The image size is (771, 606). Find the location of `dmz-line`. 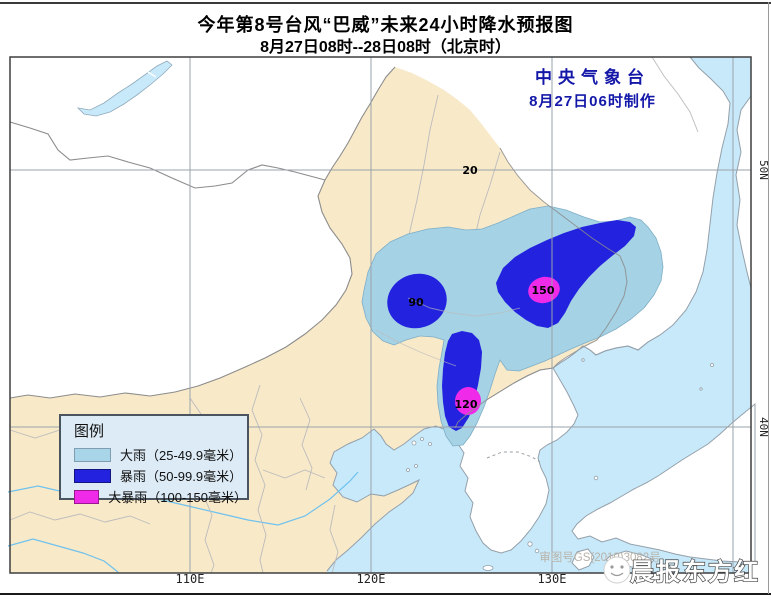

dmz-line is located at coordinates (513, 457).